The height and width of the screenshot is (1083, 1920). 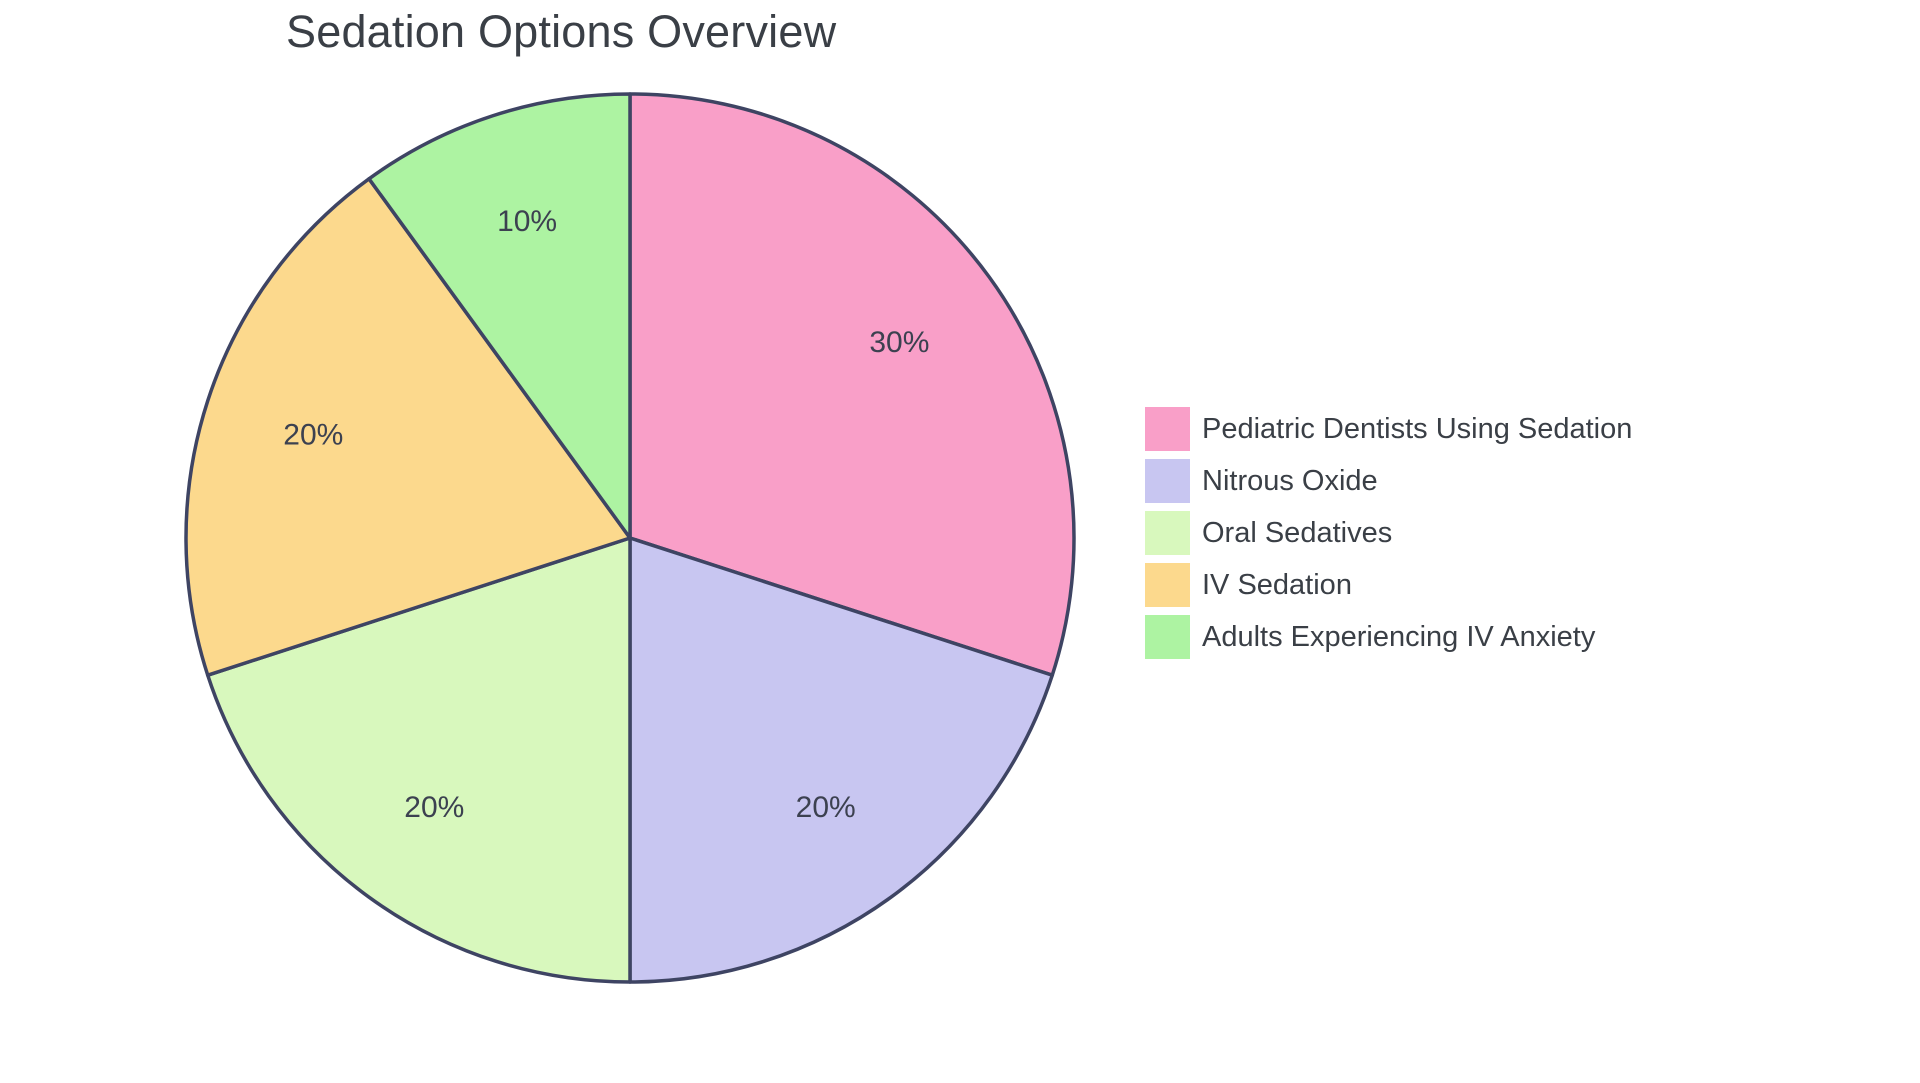 I want to click on legend-label-1: Nitrous Oxide, so click(x=1290, y=480).